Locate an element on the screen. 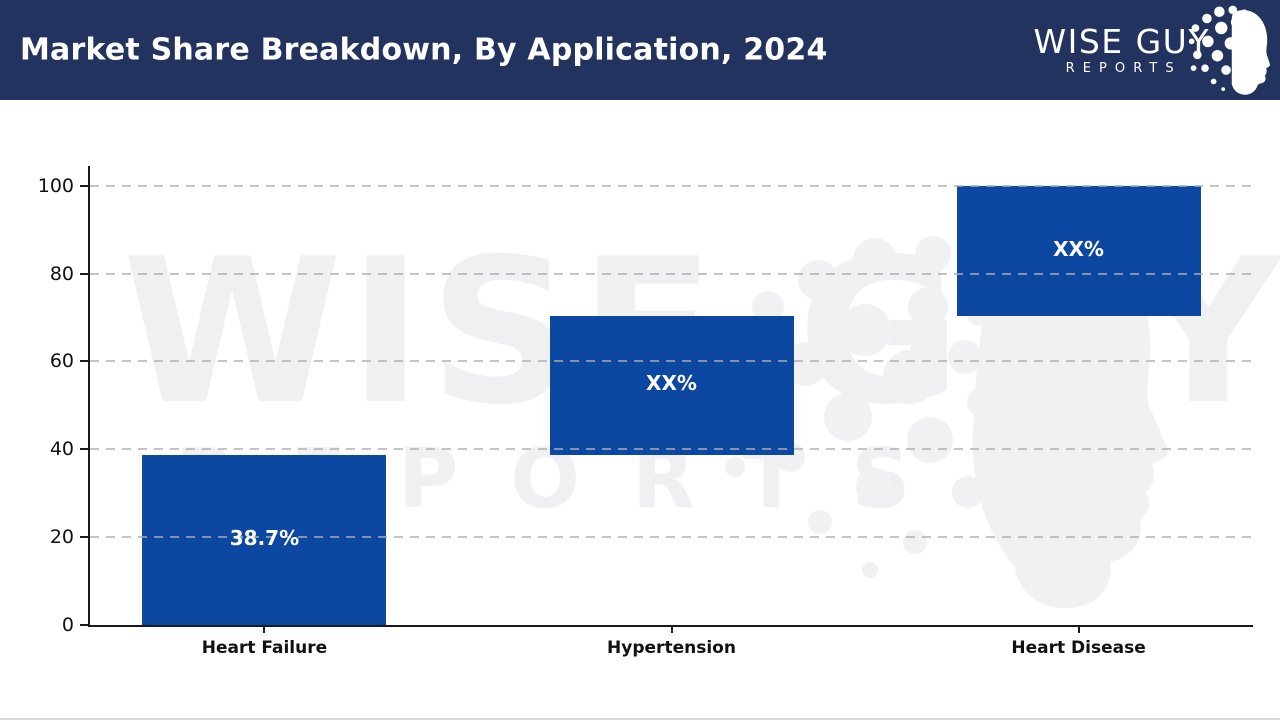 The image size is (1280, 720). x-label-heart-failure: Heart Failure is located at coordinates (264, 648).